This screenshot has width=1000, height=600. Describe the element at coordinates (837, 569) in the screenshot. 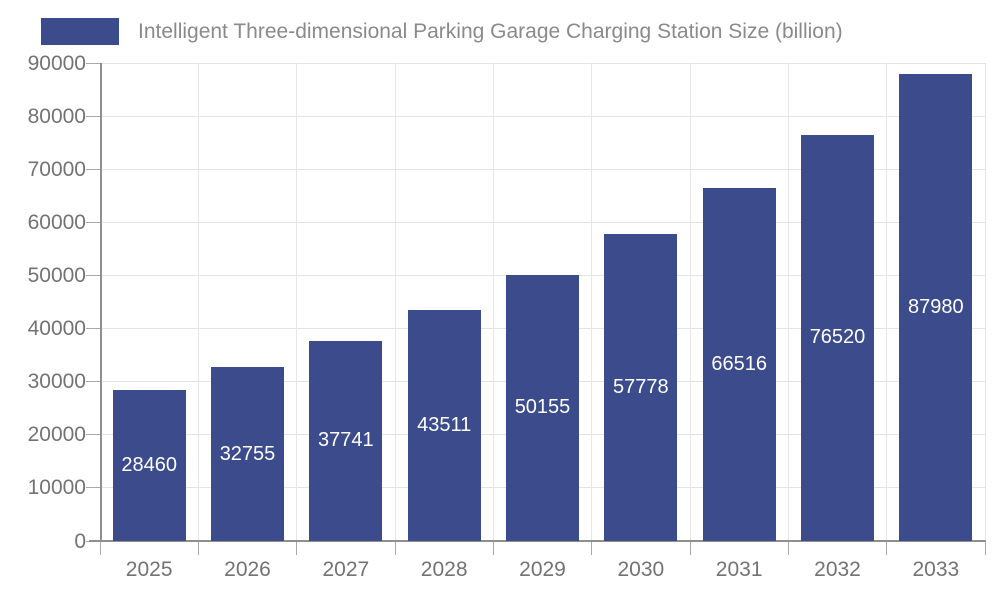

I see `x-tick-label: 2032` at that location.